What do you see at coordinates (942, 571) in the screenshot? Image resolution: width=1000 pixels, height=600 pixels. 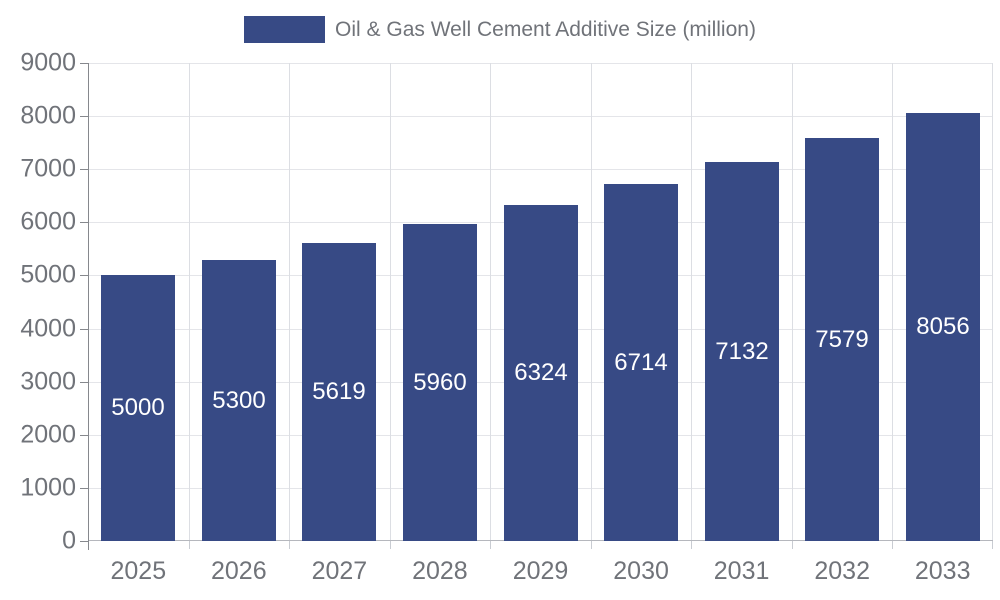 I see `x-tick-label: 2033` at bounding box center [942, 571].